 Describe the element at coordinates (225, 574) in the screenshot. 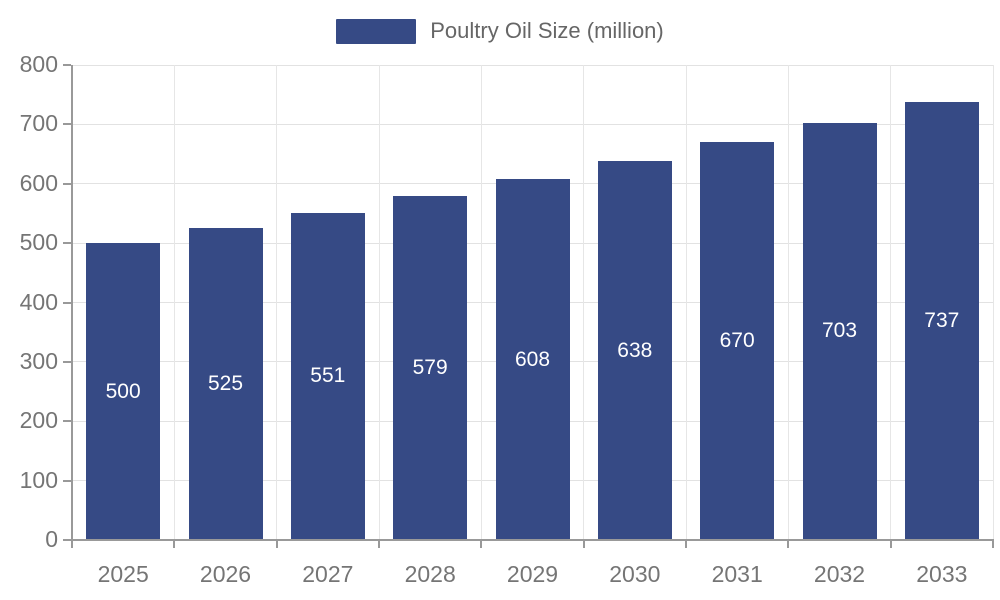

I see `x-tick-label: 2026` at that location.